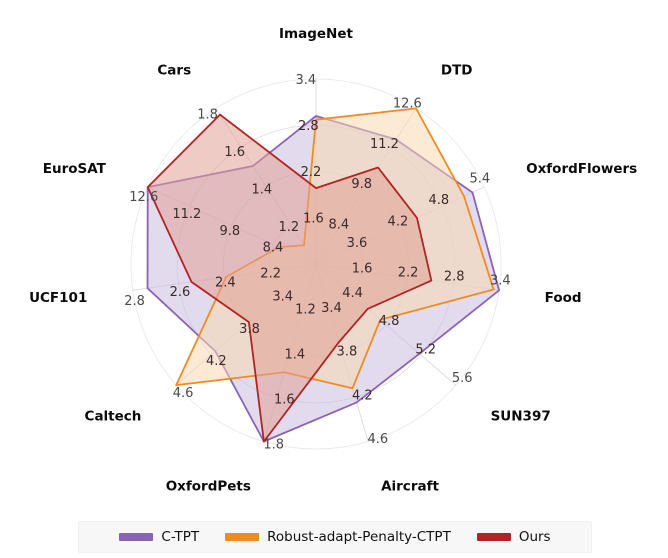  I want to click on axis-name-oxfordpets: OxfordPets, so click(208, 487).